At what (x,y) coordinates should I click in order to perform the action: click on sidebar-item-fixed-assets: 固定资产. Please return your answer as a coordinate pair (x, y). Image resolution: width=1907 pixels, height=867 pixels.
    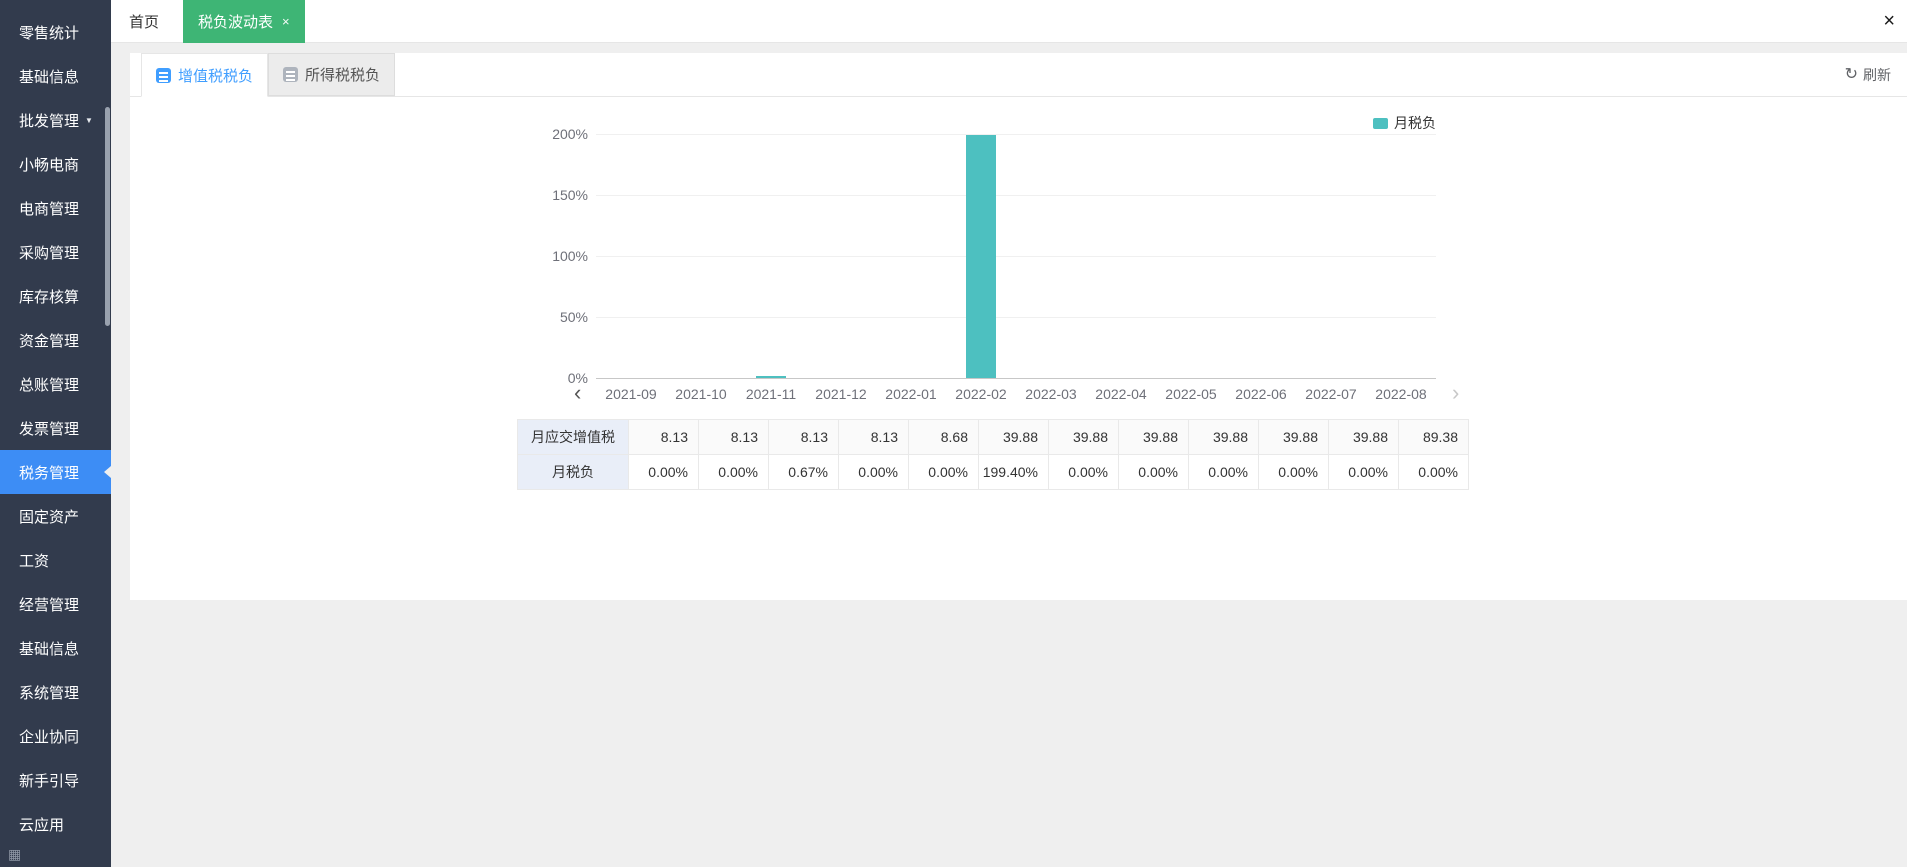
    Looking at the image, I should click on (55, 516).